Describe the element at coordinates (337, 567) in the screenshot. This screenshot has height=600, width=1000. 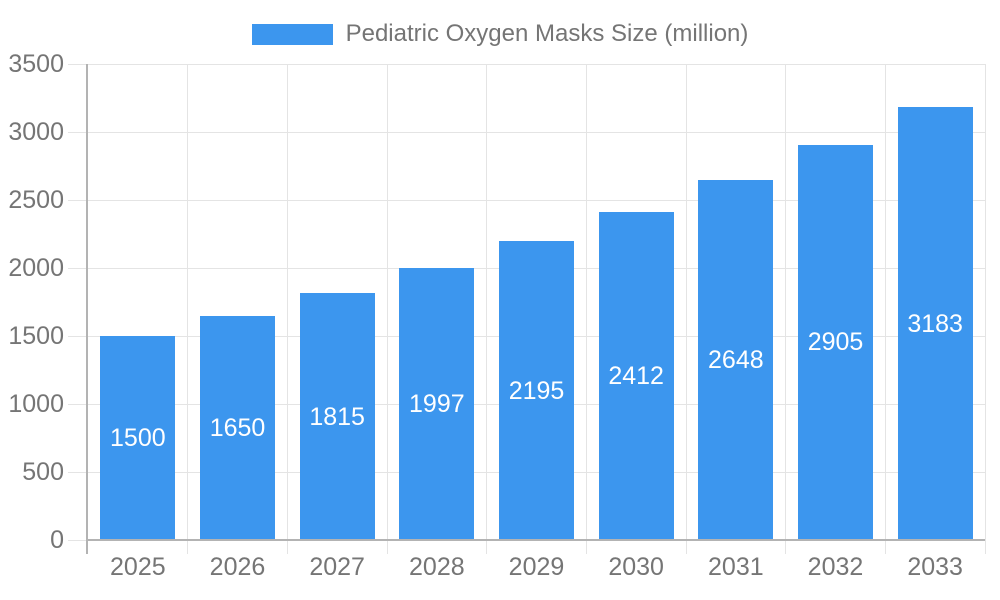
I see `x-tick-label: 2027` at that location.